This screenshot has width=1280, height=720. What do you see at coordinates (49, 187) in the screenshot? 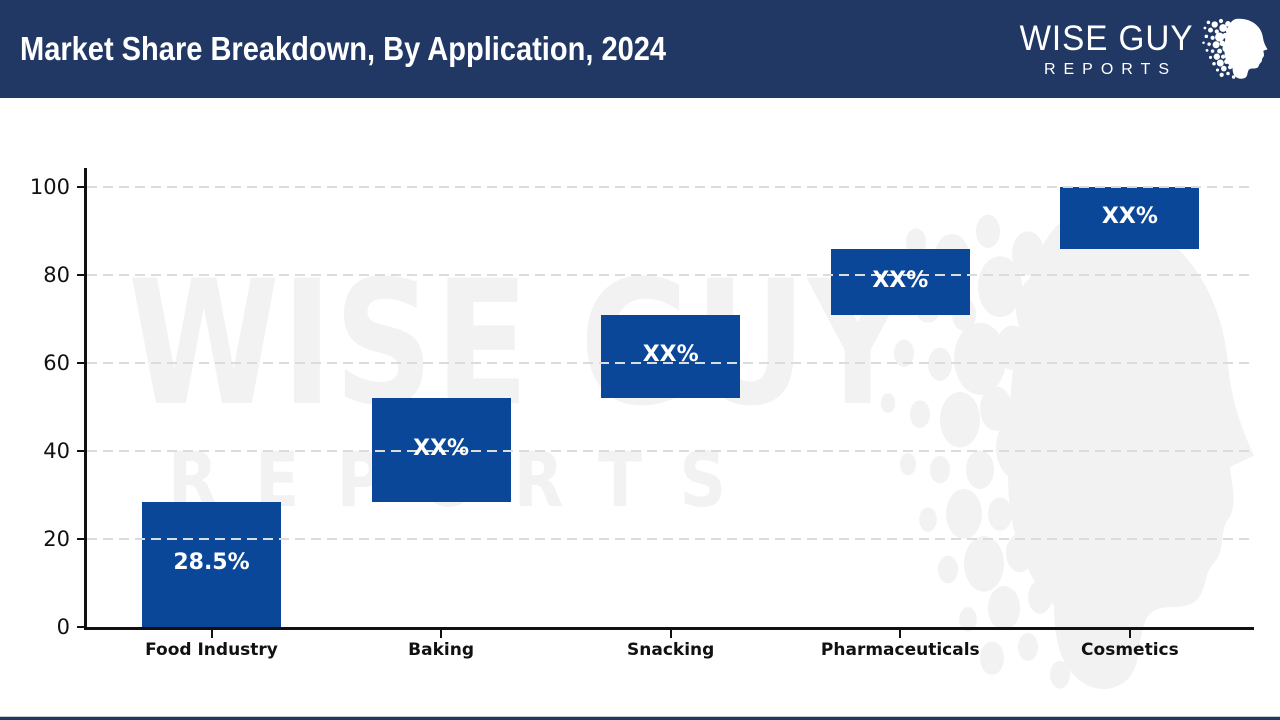
I see `y-tick-label: 100` at bounding box center [49, 187].